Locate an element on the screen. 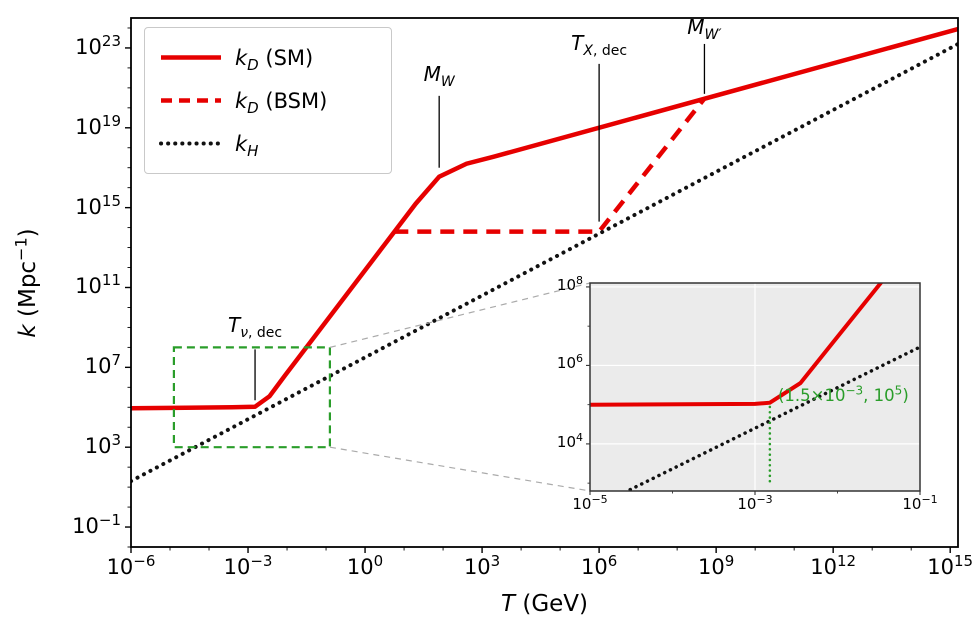 The image size is (973, 630). inset-series-group is located at coordinates (755, 387).